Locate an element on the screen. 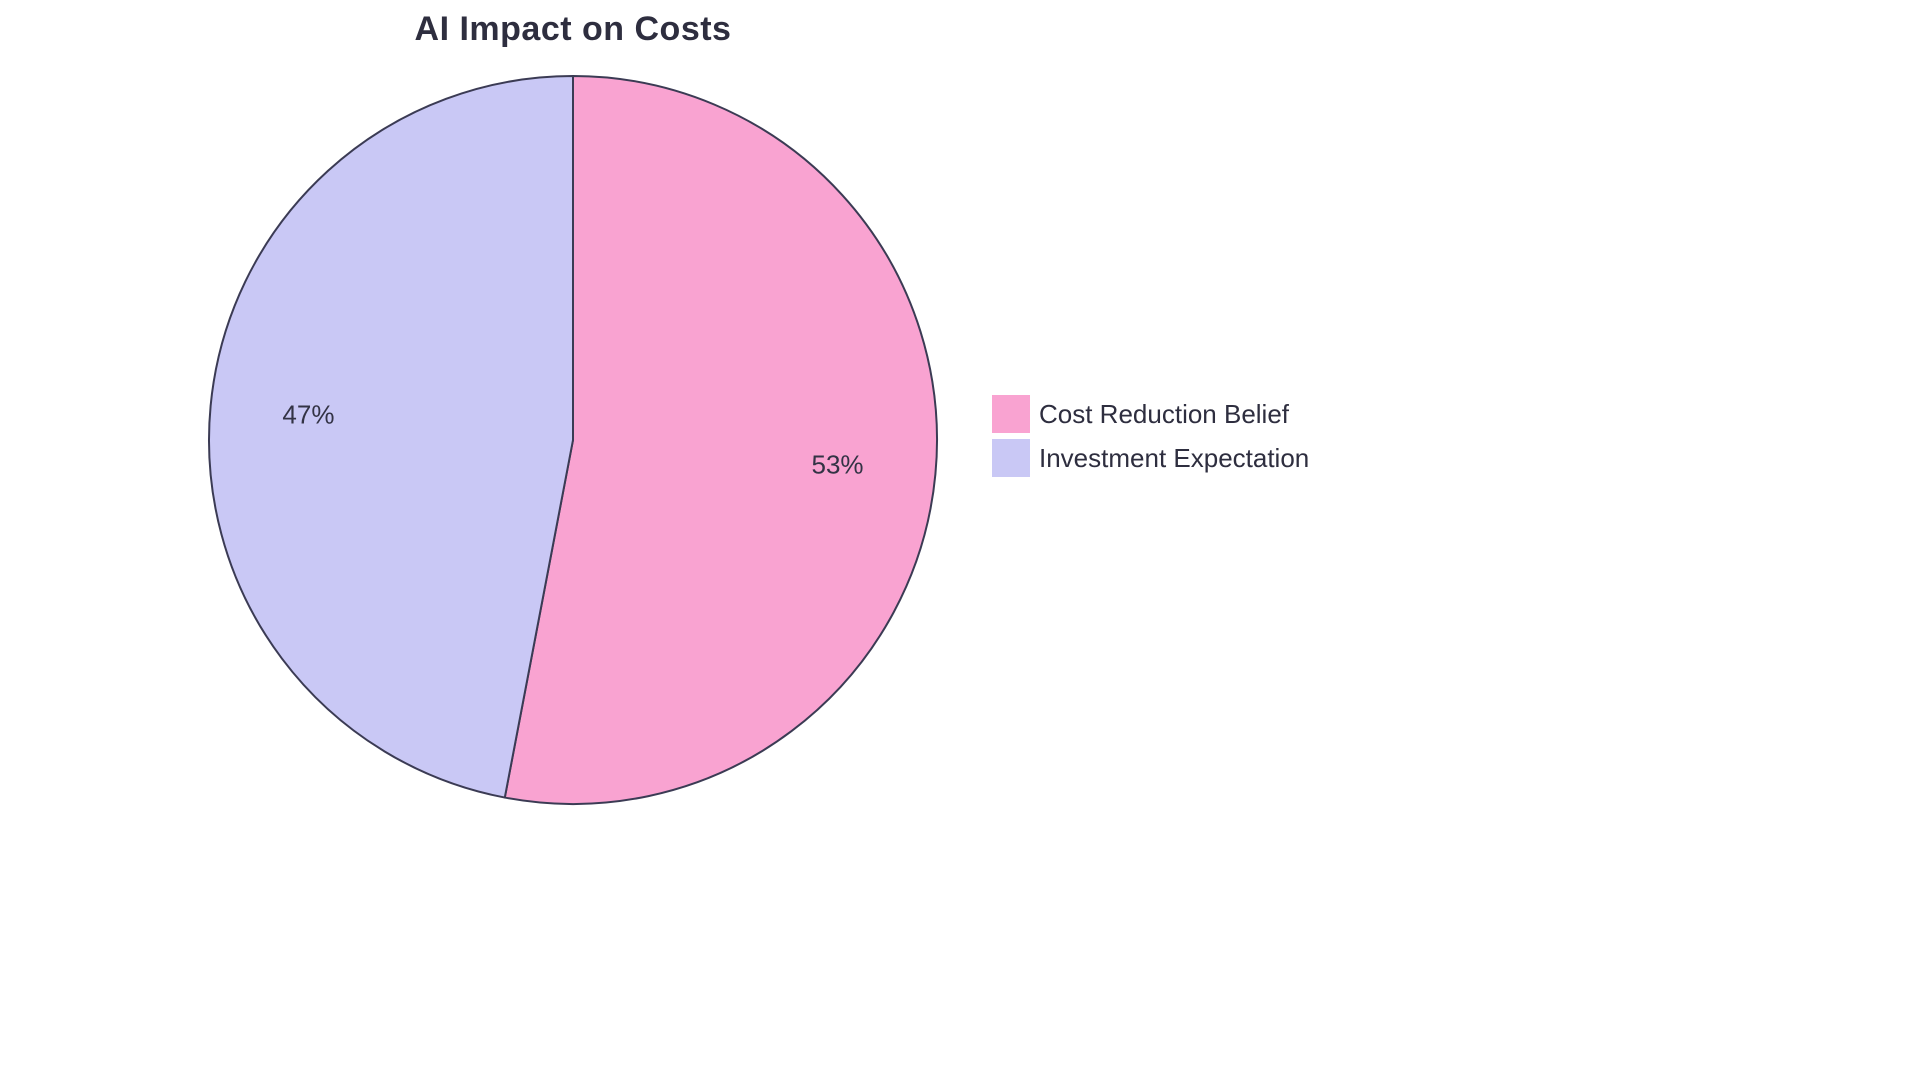 This screenshot has height=1083, width=1920. legend-label-cost-reduction-belief: Cost Reduction Belief is located at coordinates (1164, 413).